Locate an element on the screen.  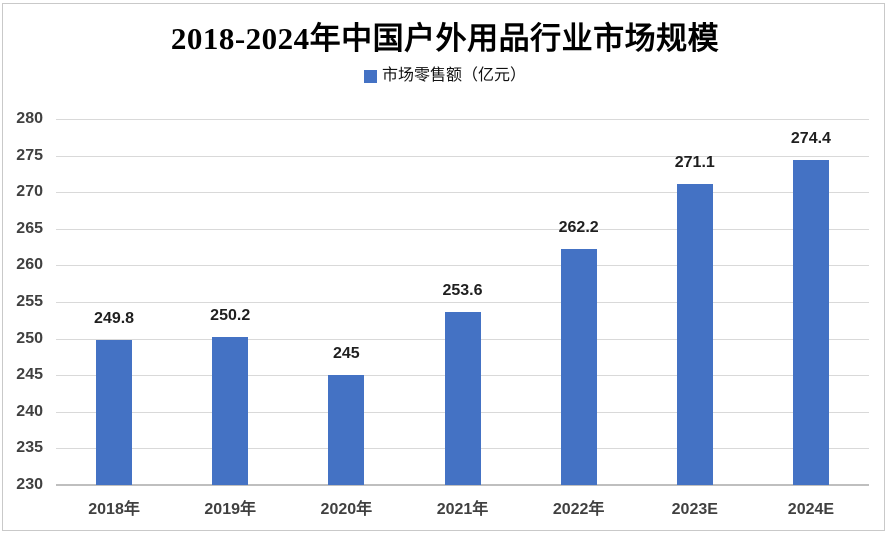
y-axis-labels: 230 235 240 245 250 255 260 265 270 275 280 is located at coordinates (21, 302).